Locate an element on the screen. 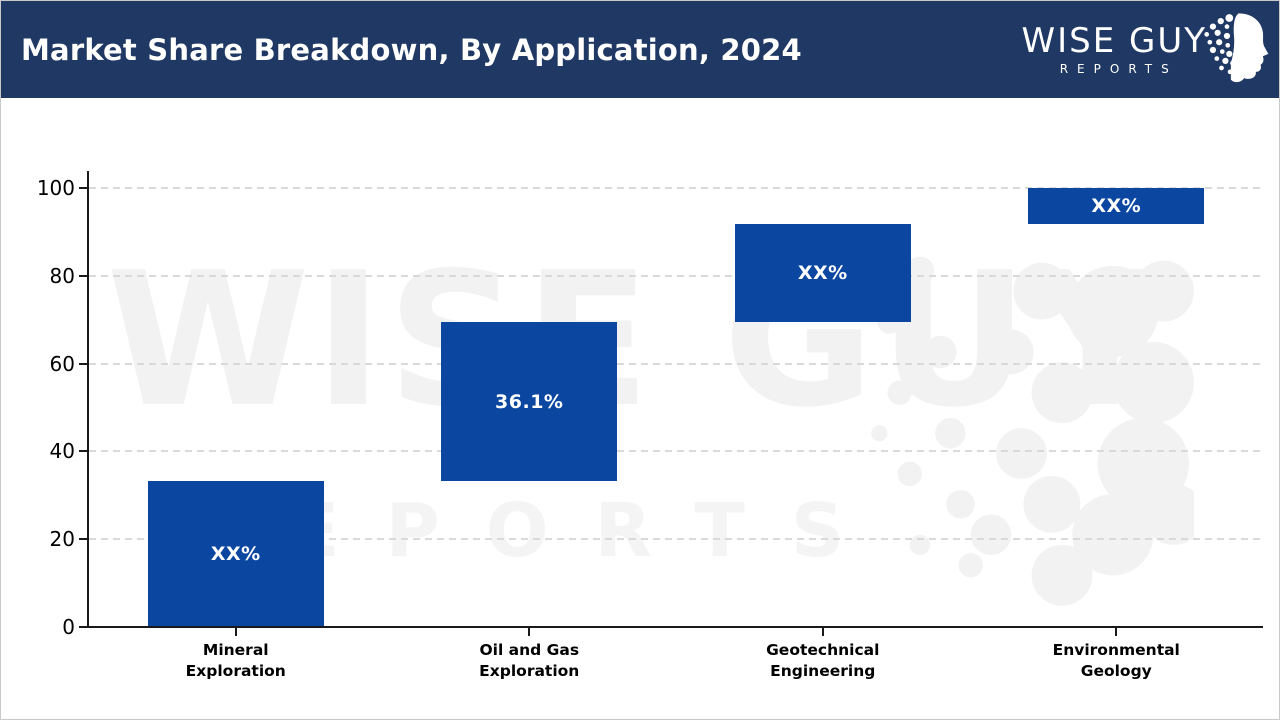 The image size is (1280, 720). category-label-line: Environmental is located at coordinates (1116, 650).